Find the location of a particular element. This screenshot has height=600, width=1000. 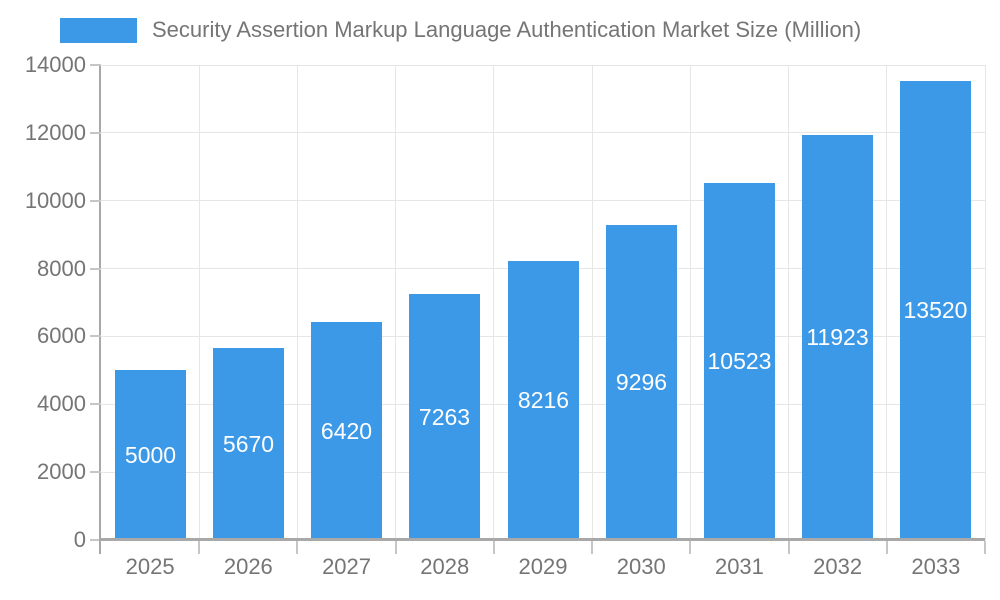

x-tick-label: 2032 is located at coordinates (838, 566).